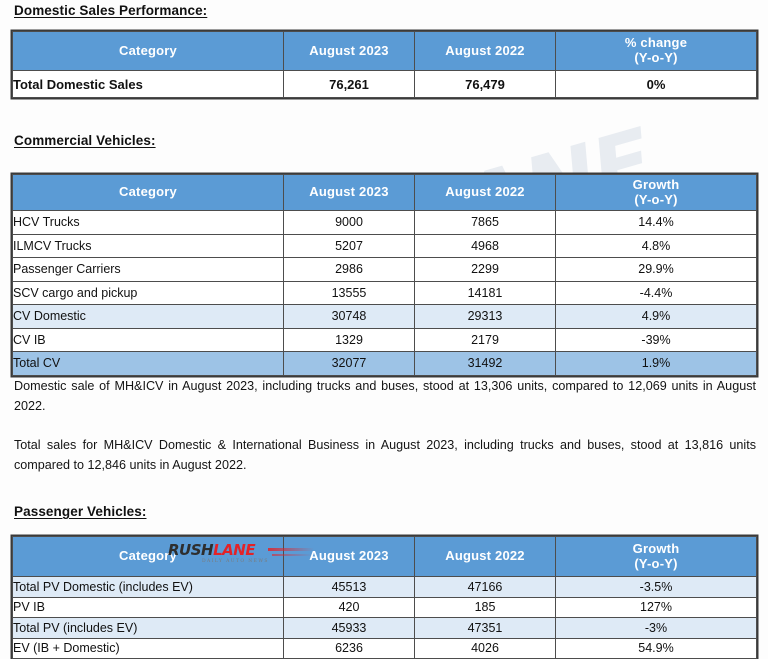 The height and width of the screenshot is (659, 768). What do you see at coordinates (111, 10) in the screenshot?
I see `section-title-domestic-sales: Domestic Sales Performance:` at bounding box center [111, 10].